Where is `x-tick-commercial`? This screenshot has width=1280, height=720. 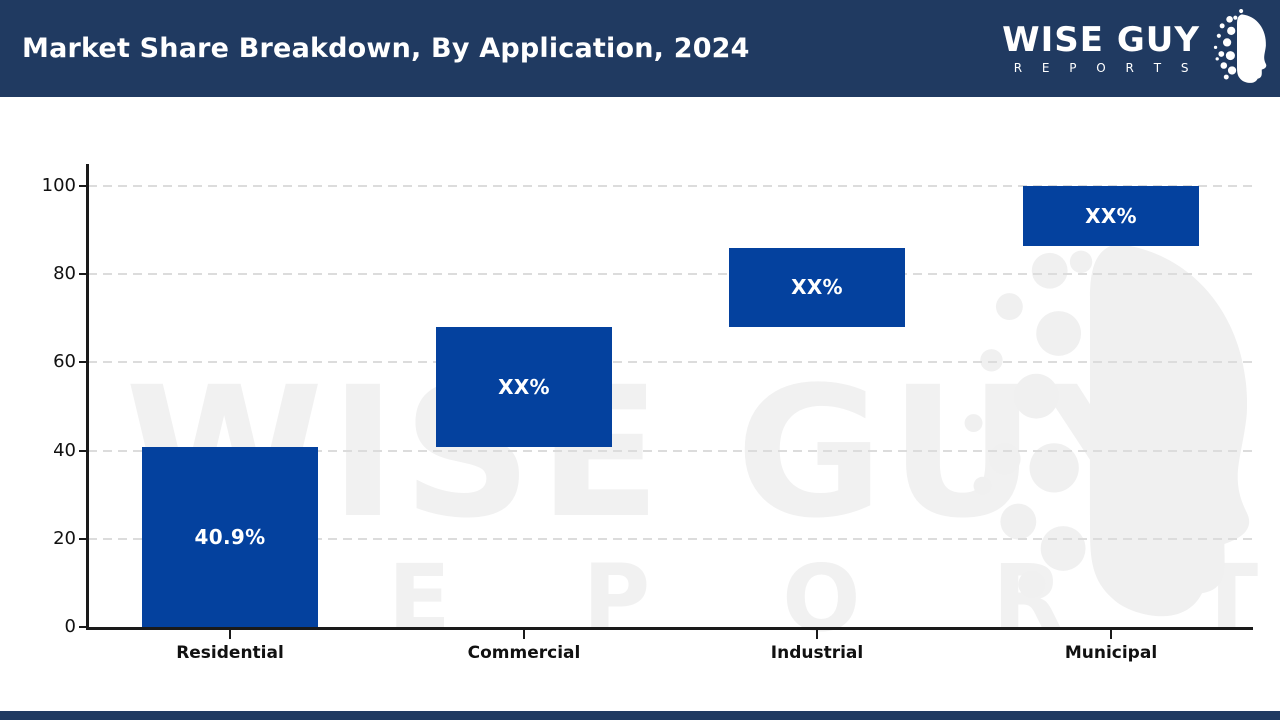 x-tick-commercial is located at coordinates (524, 634).